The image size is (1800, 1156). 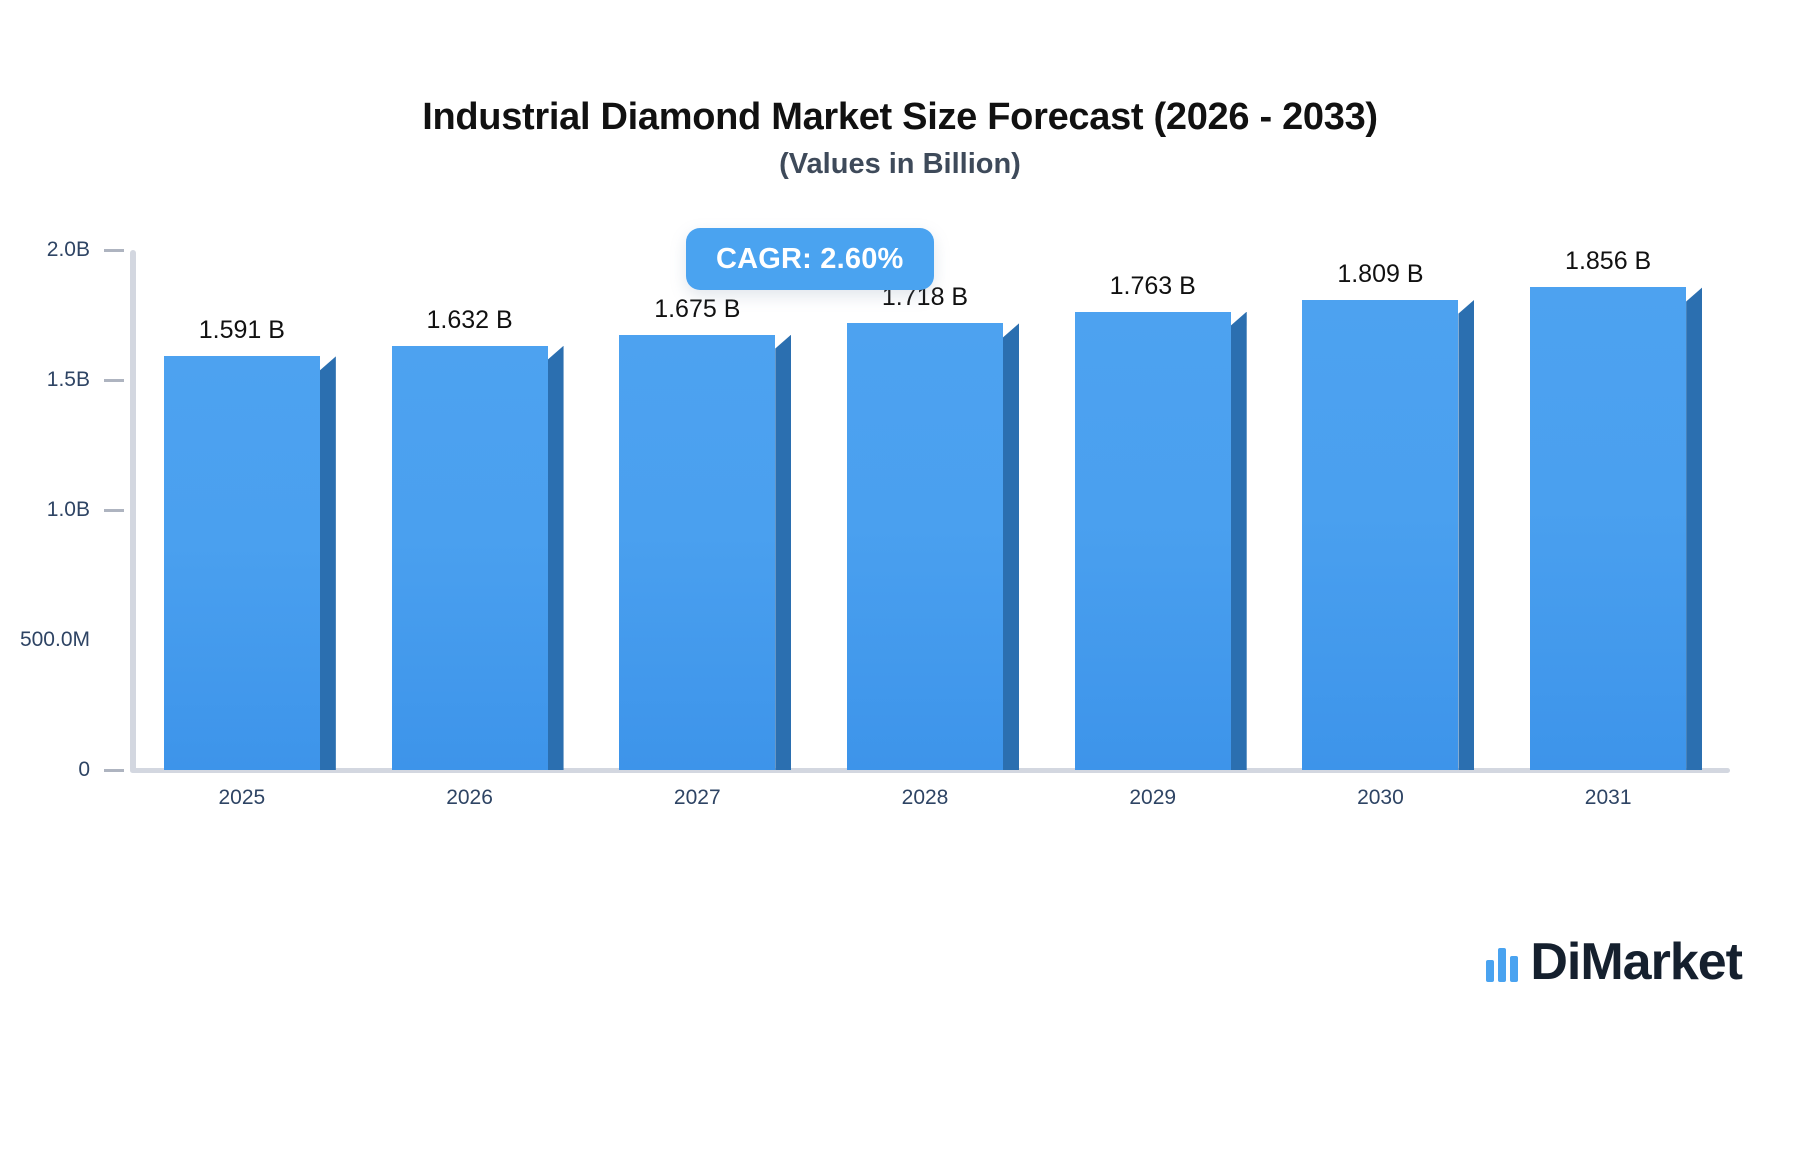 What do you see at coordinates (54, 639) in the screenshot?
I see `y-axis-tick-label: 500.0M` at bounding box center [54, 639].